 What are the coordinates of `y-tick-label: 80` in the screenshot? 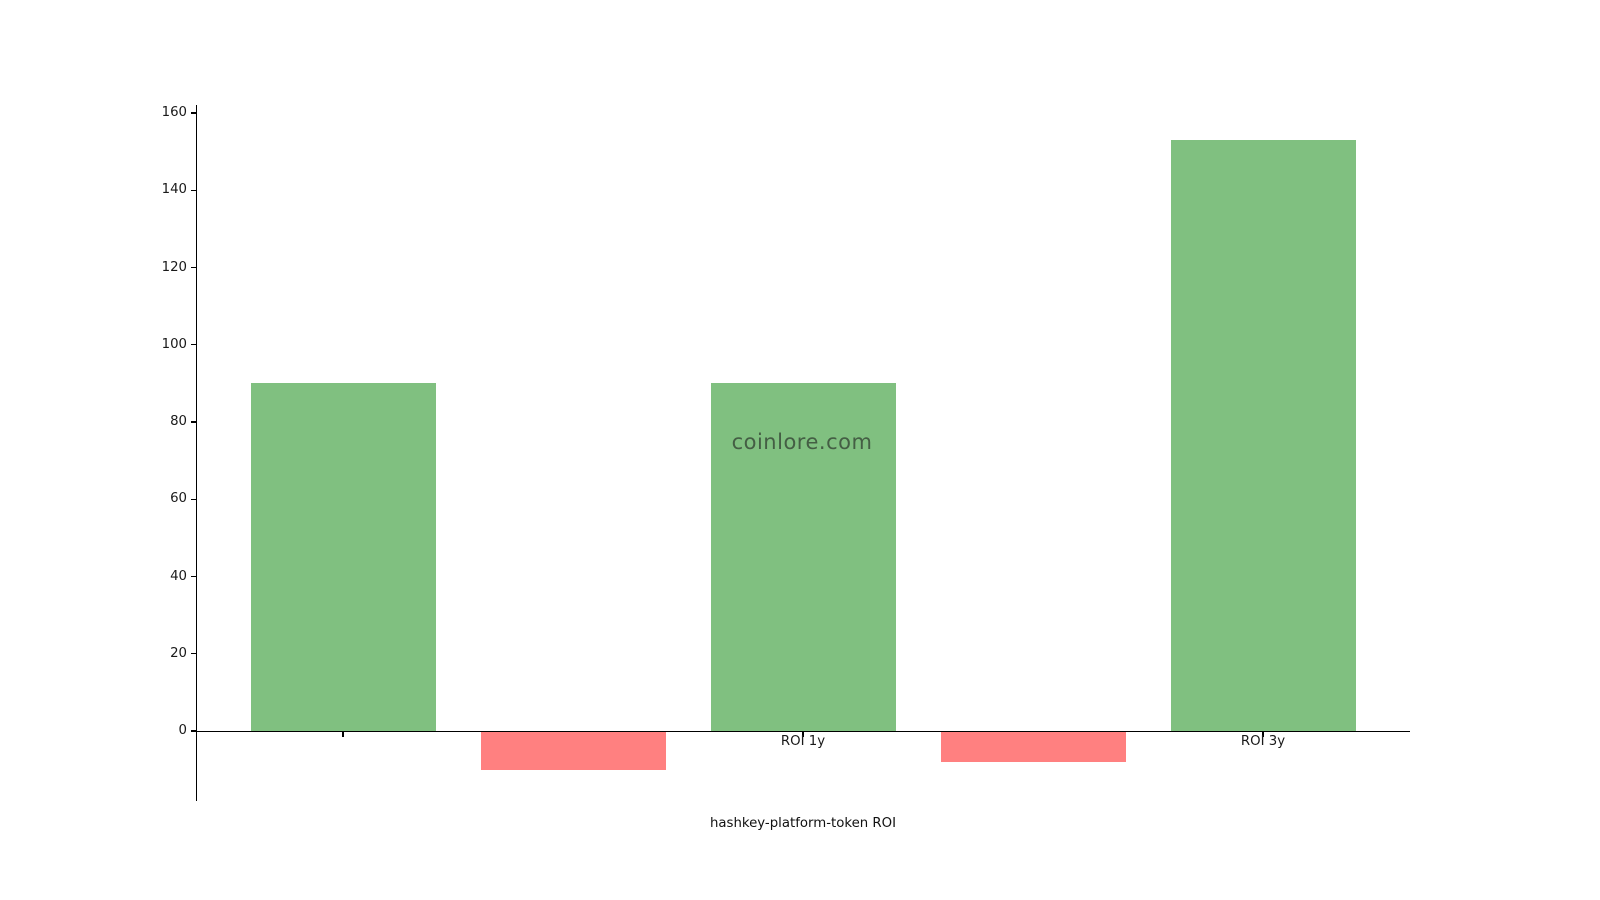 It's located at (178, 421).